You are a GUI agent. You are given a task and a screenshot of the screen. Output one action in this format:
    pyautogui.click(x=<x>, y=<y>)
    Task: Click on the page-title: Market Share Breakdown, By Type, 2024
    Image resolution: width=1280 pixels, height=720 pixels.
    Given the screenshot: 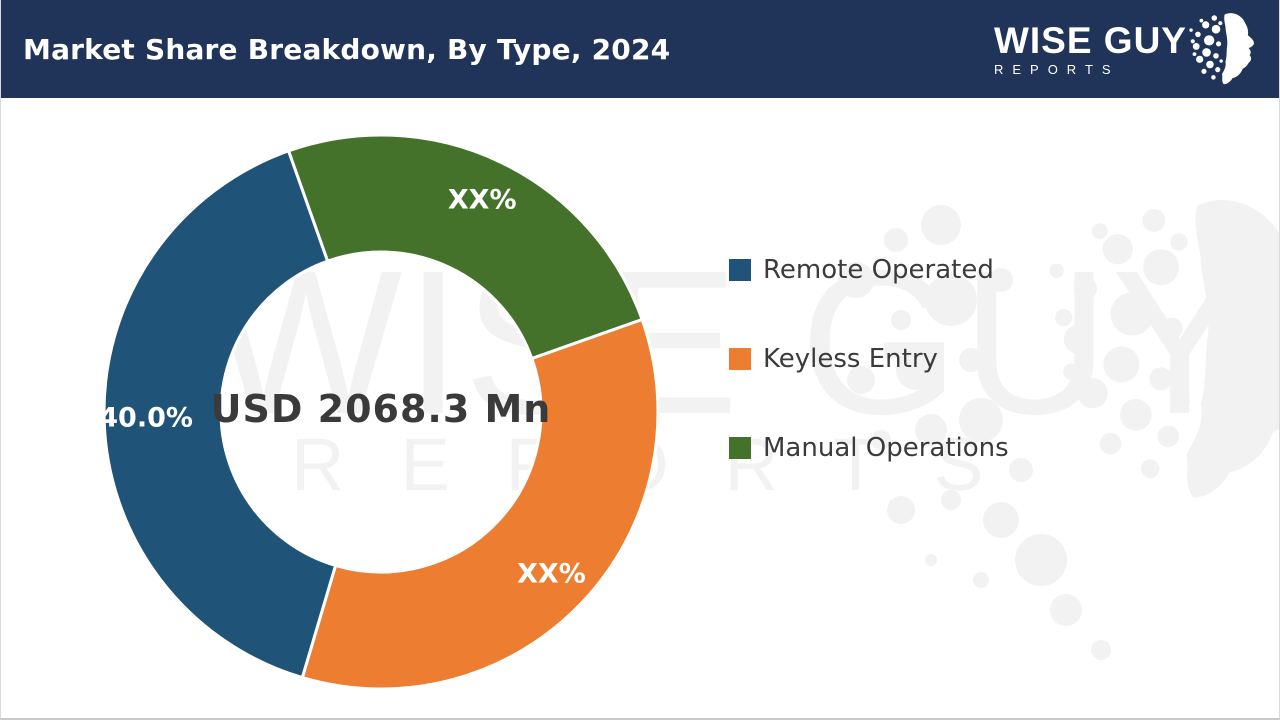 What is the action you would take?
    pyautogui.click(x=347, y=49)
    